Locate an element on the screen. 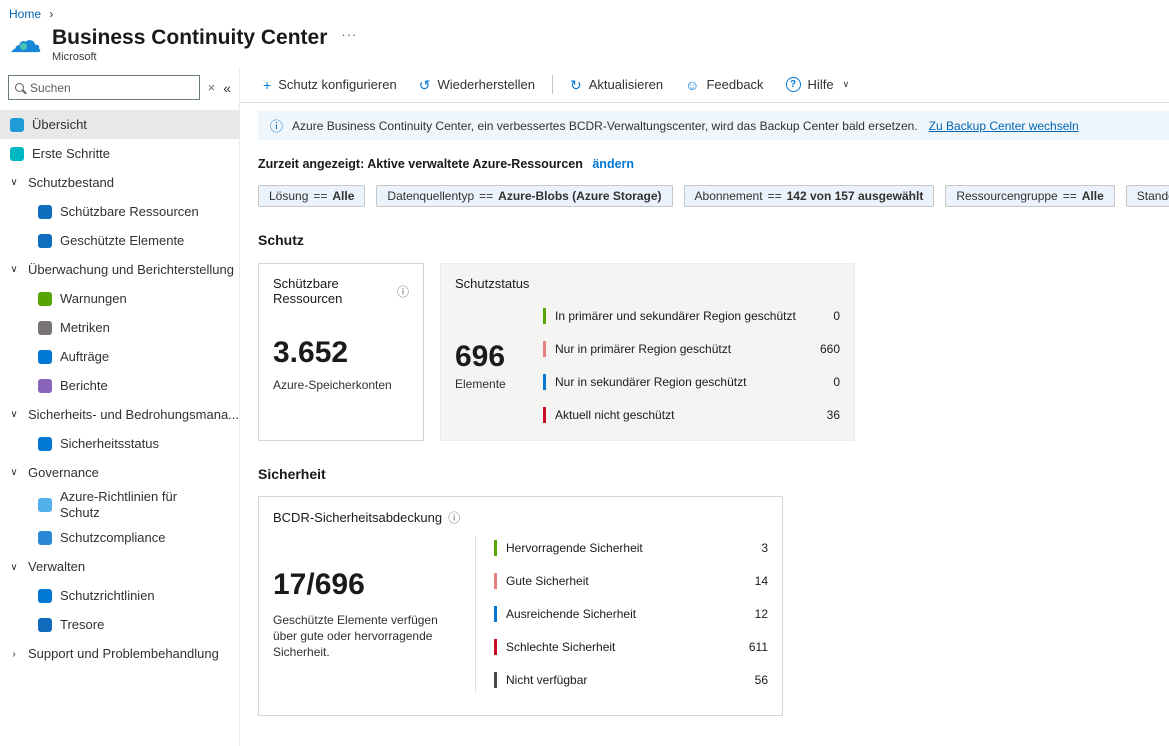  restore-icon: ↺ is located at coordinates (424, 84).